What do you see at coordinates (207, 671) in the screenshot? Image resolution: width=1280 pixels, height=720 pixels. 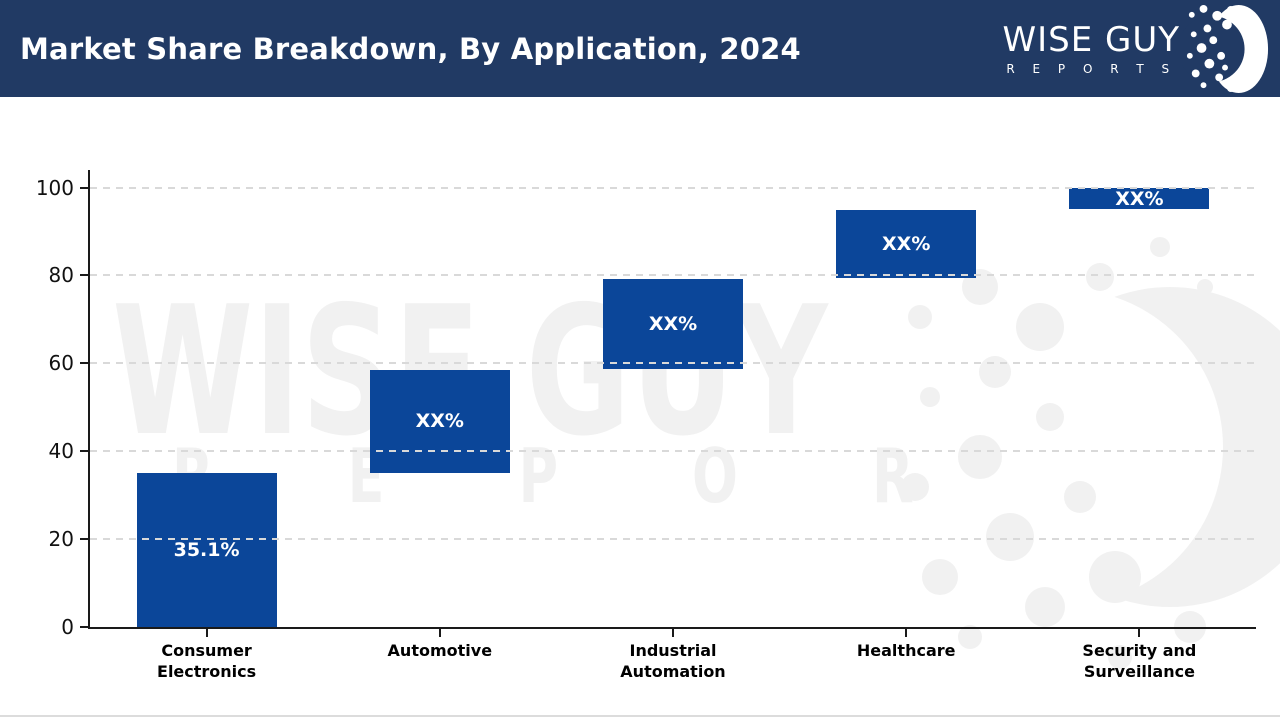 I see `category-label-line: Electronics` at bounding box center [207, 671].